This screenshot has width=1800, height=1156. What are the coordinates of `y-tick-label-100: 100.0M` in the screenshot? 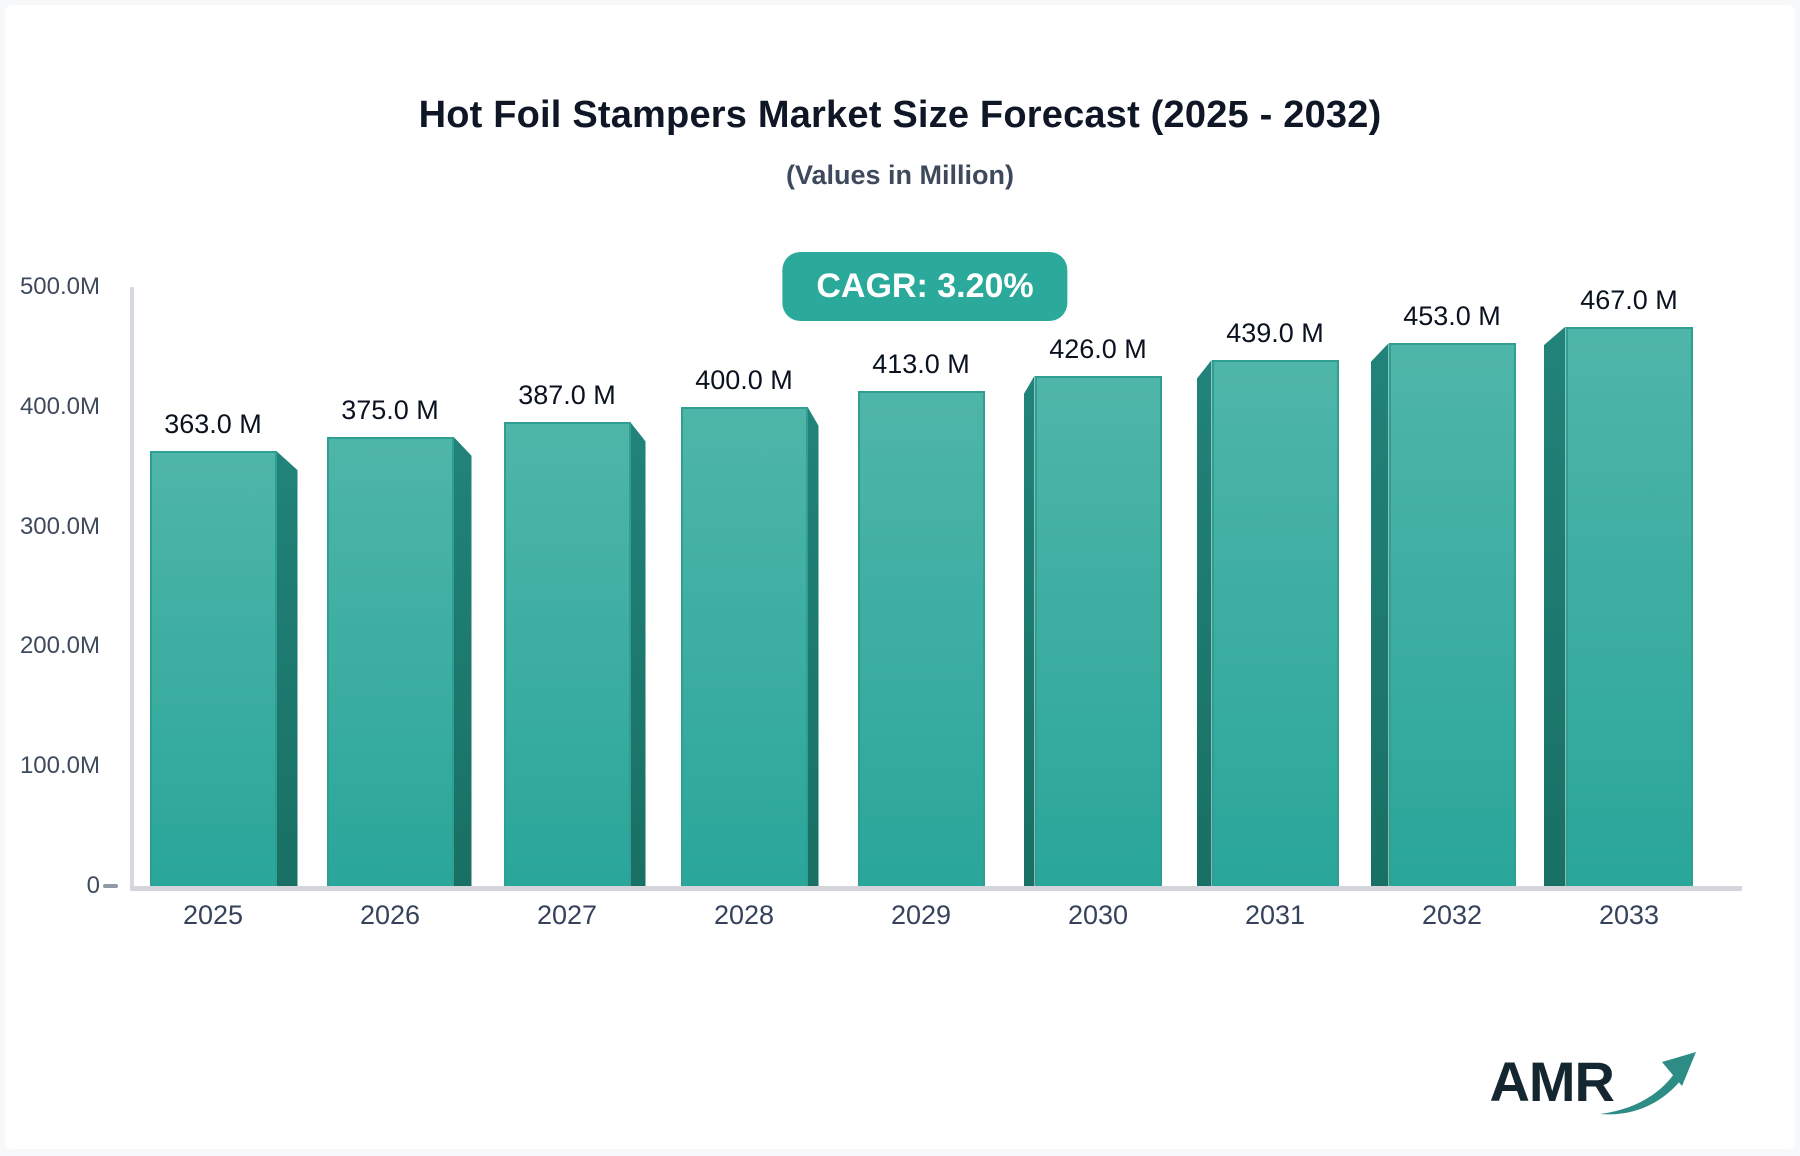 It's located at (59, 766).